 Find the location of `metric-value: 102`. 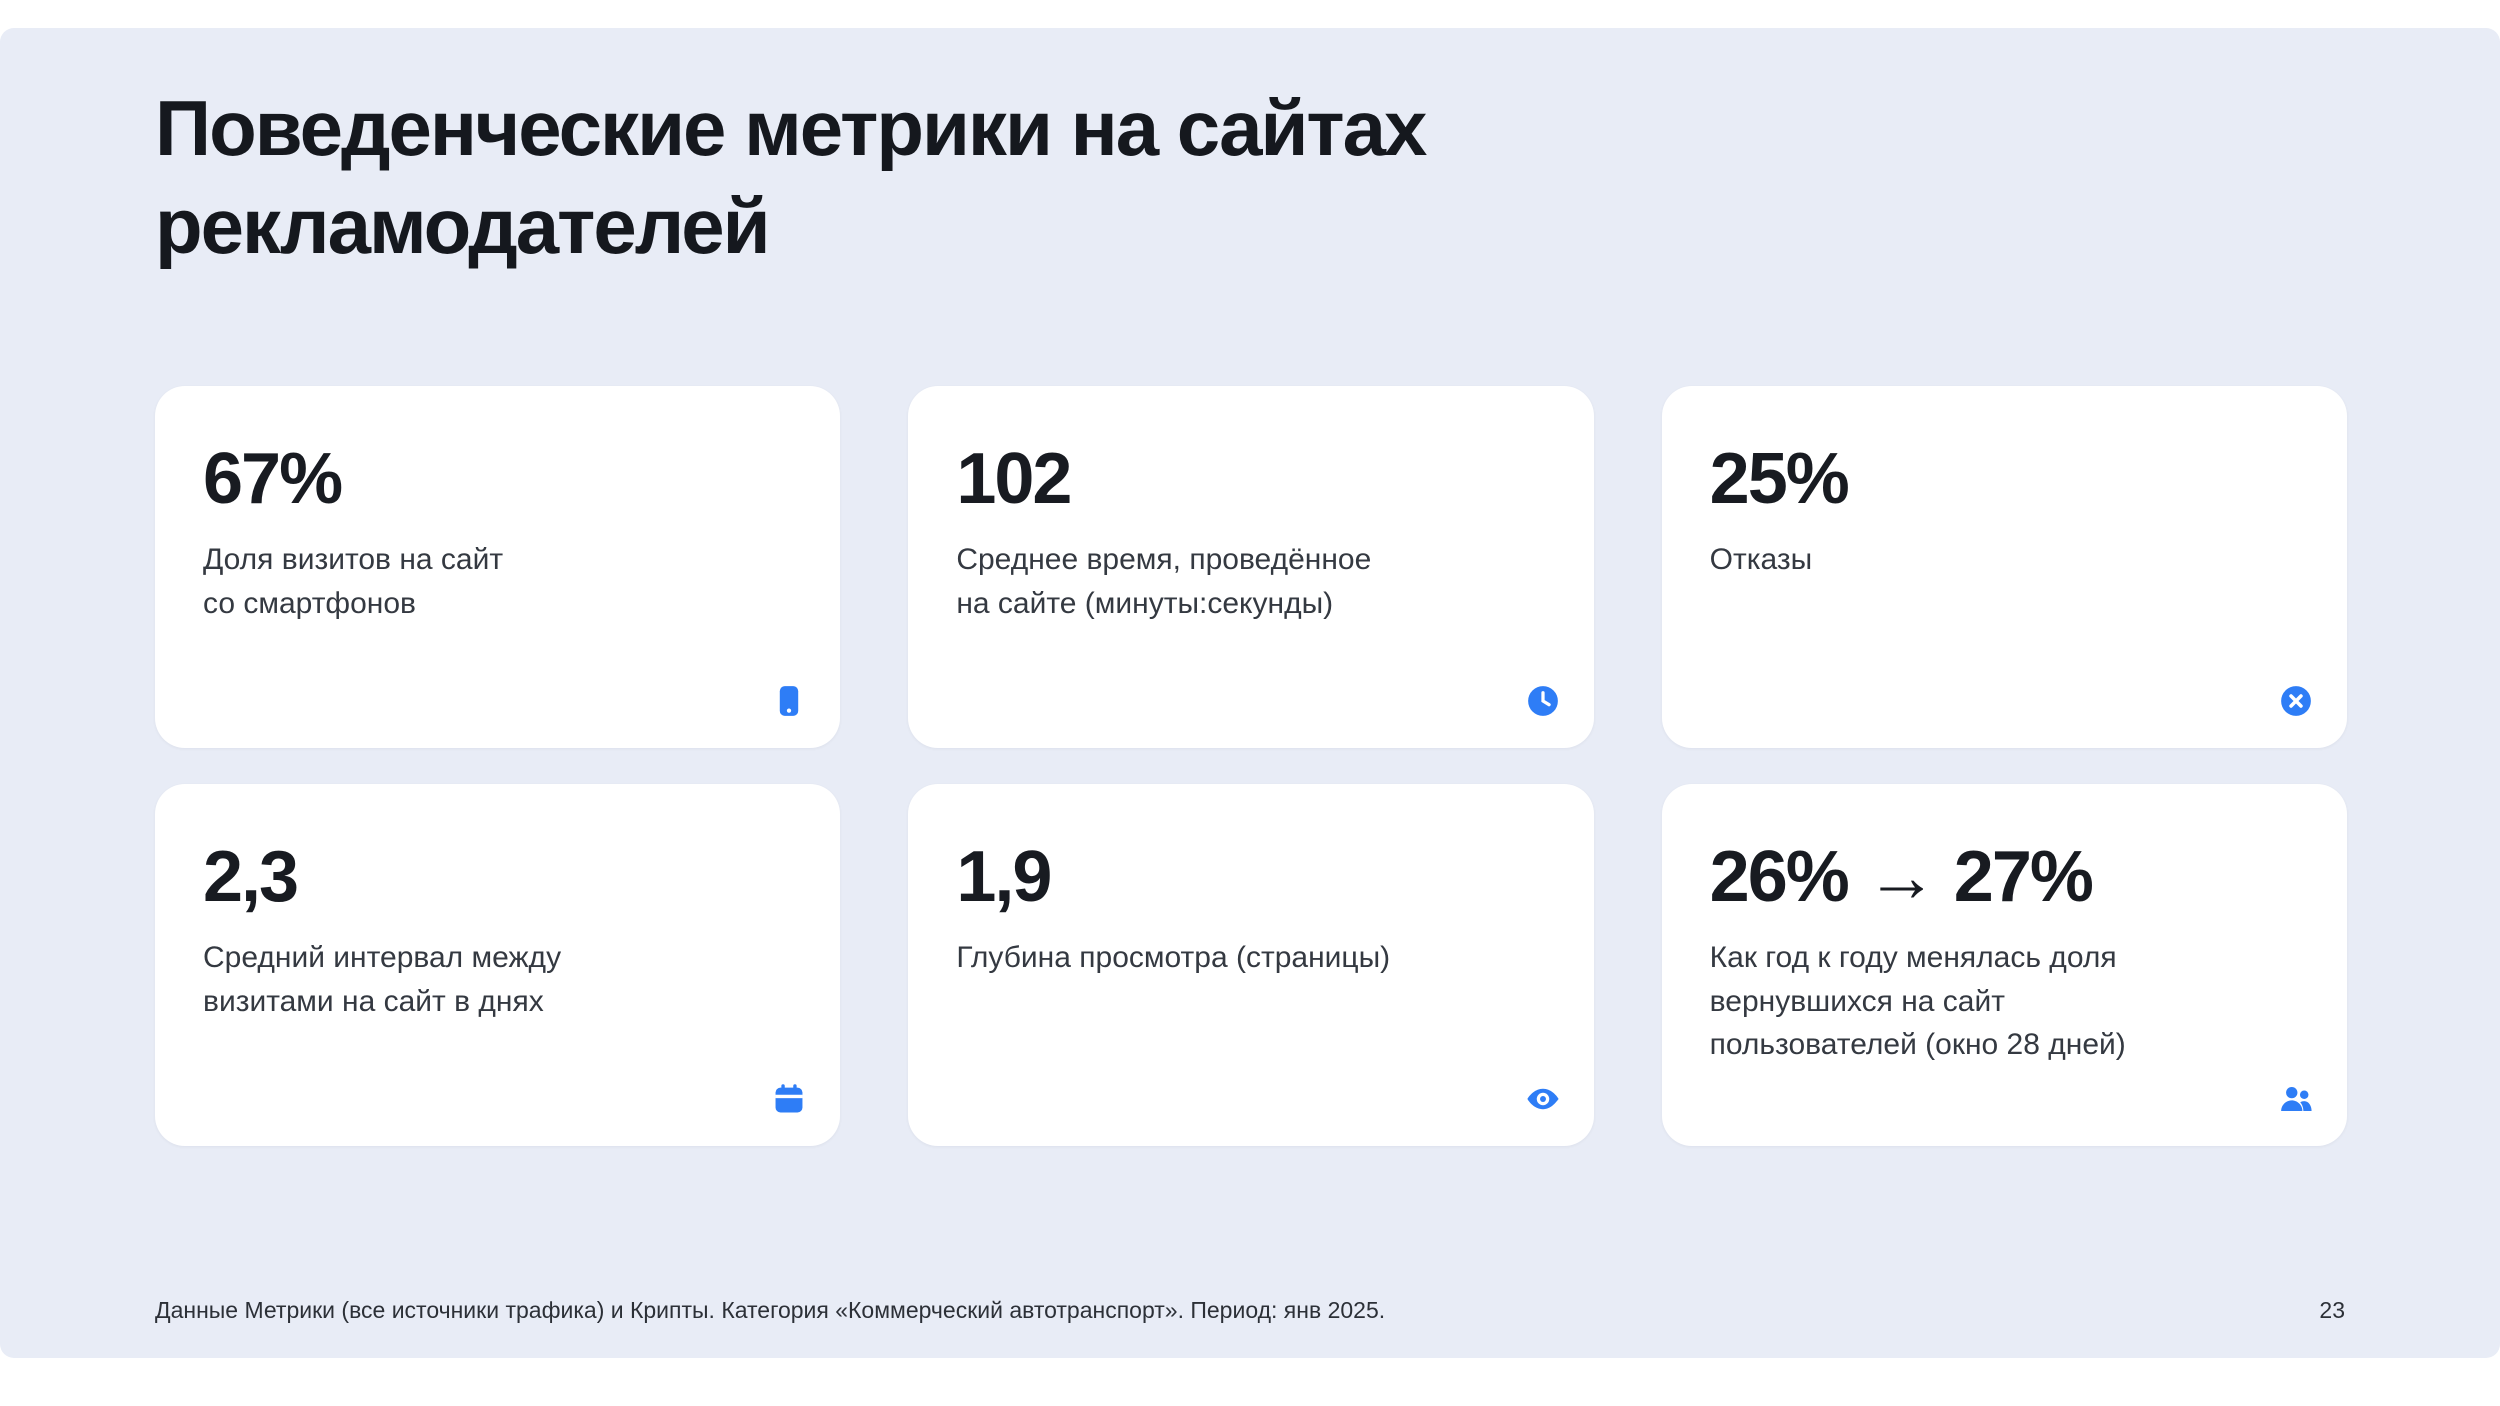

metric-value: 102 is located at coordinates (1014, 479).